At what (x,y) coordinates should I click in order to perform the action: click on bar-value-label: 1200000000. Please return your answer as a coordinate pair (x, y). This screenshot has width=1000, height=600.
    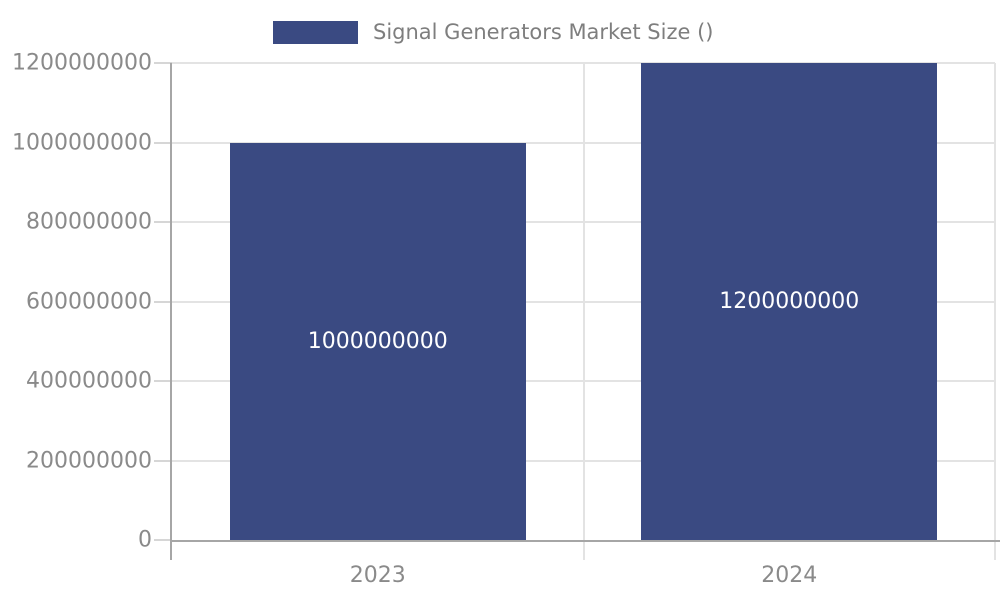
    Looking at the image, I should click on (789, 301).